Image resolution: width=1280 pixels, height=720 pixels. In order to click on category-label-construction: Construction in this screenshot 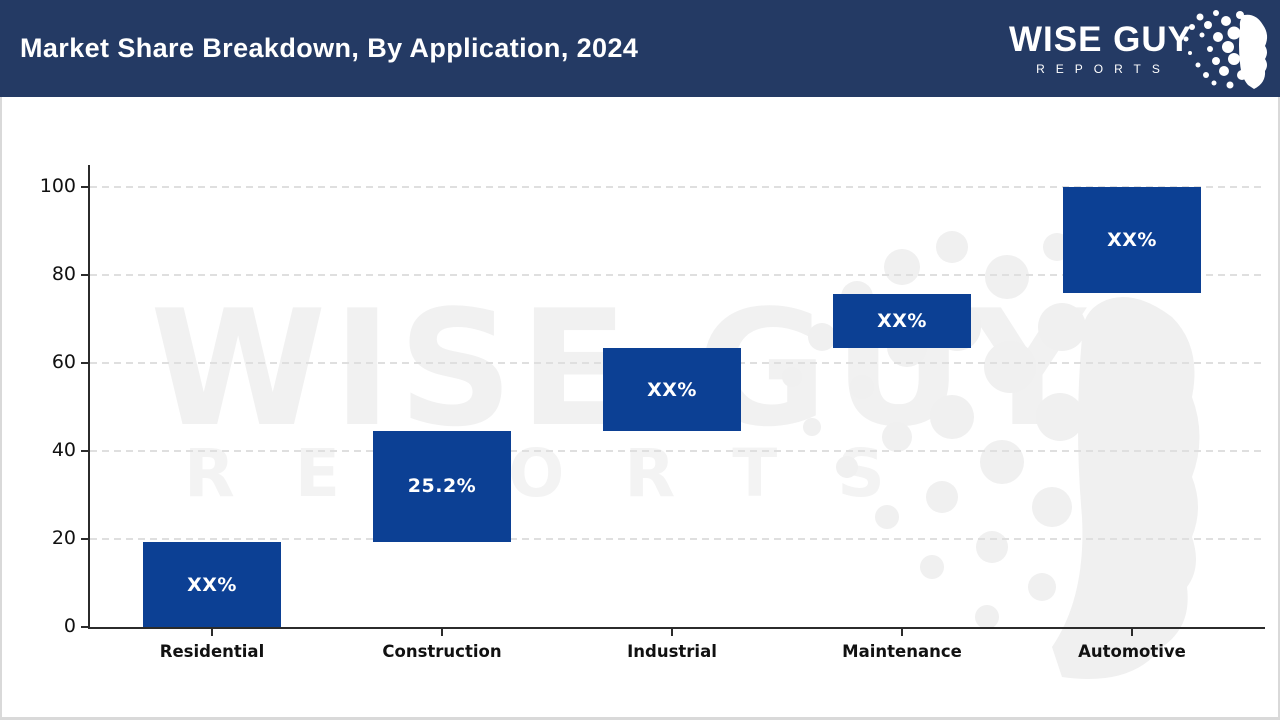, I will do `click(442, 651)`.